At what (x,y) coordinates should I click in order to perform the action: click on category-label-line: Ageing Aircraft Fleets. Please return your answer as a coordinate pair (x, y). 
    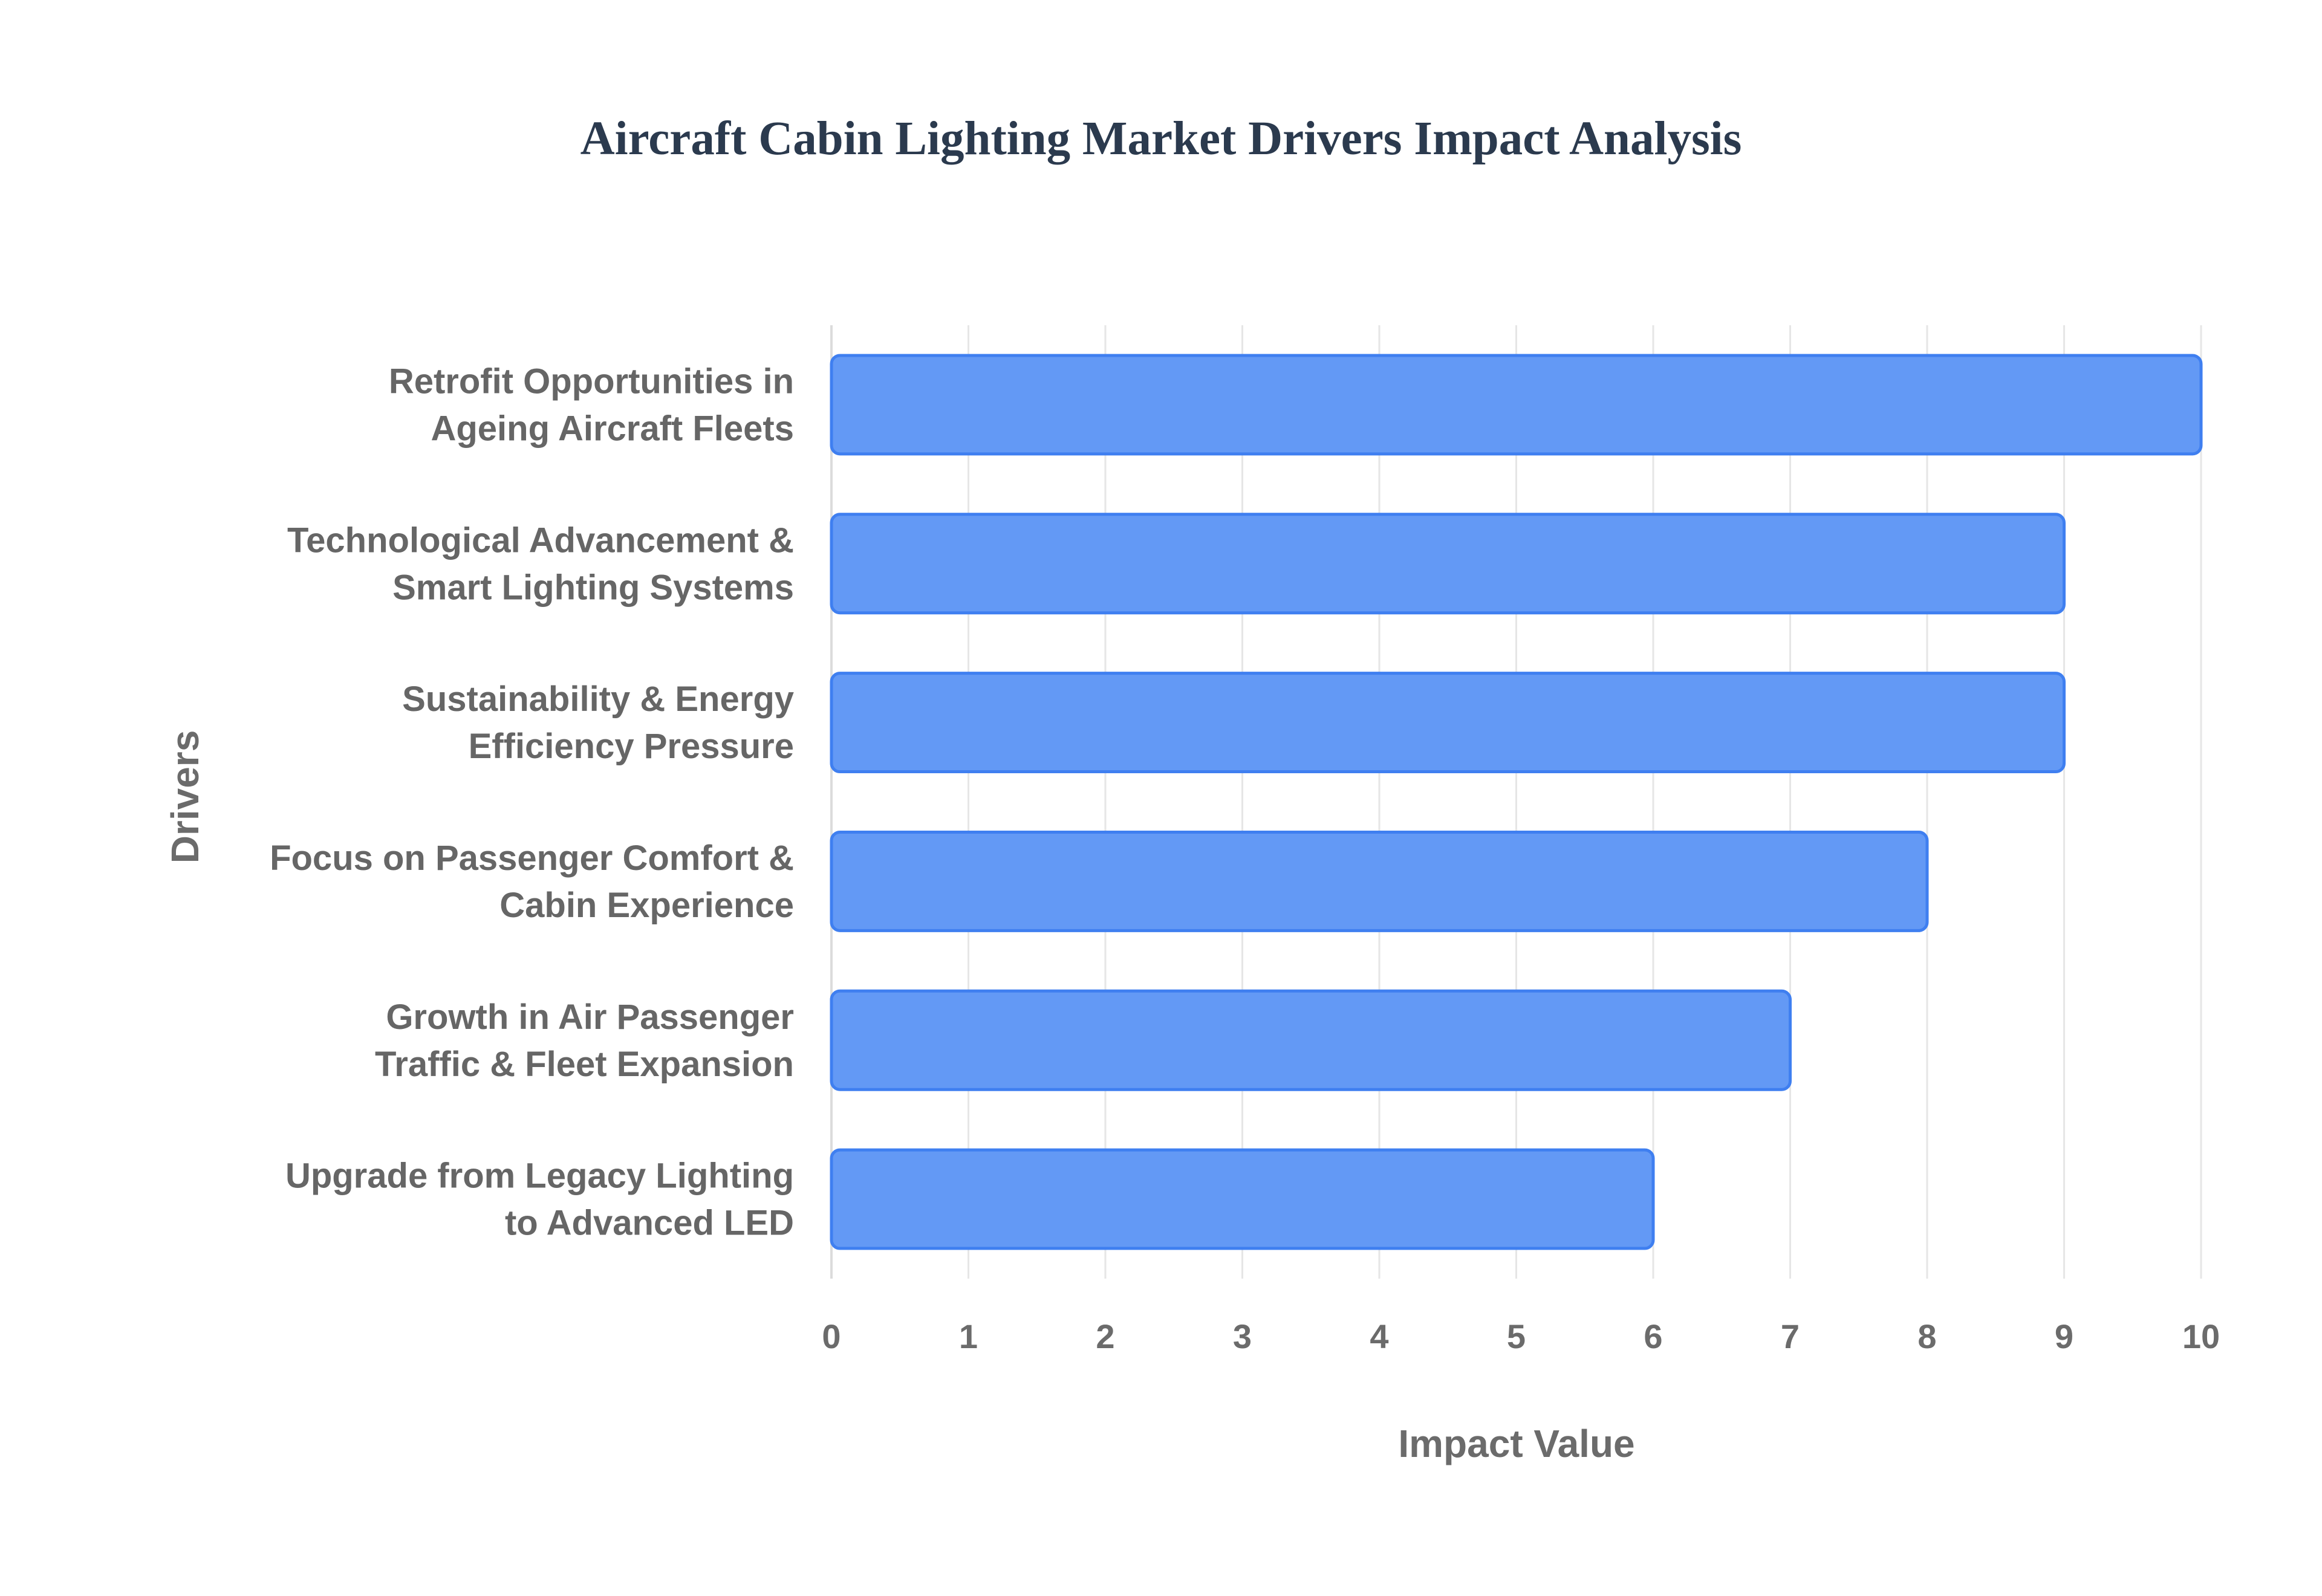
    Looking at the image, I should click on (612, 428).